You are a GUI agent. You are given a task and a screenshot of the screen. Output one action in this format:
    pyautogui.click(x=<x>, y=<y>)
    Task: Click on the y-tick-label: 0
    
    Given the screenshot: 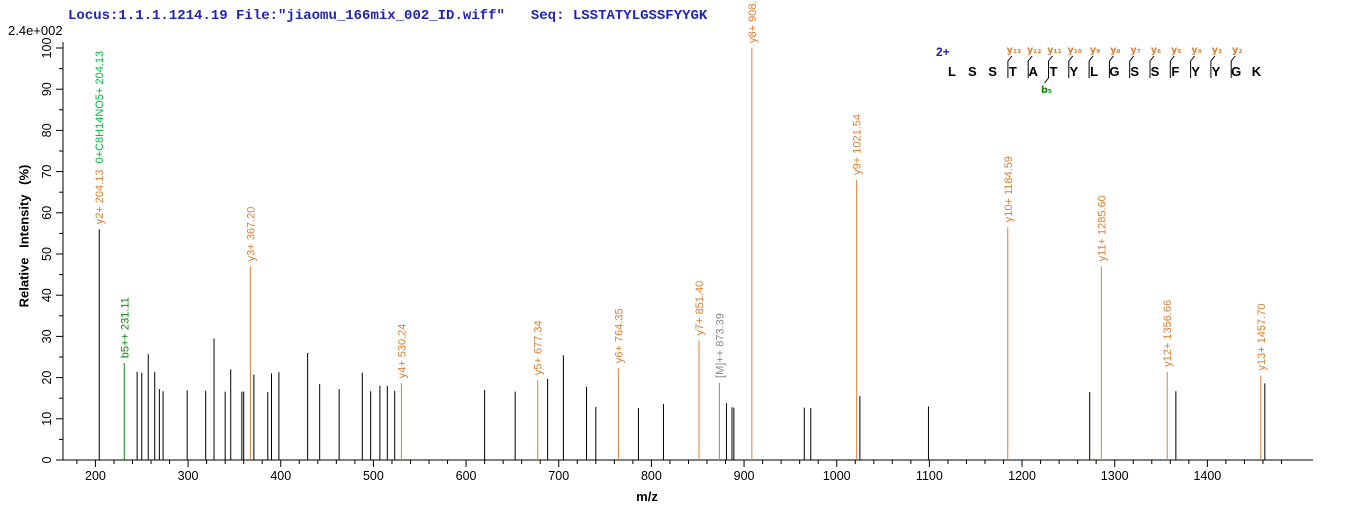 What is the action you would take?
    pyautogui.click(x=47, y=459)
    